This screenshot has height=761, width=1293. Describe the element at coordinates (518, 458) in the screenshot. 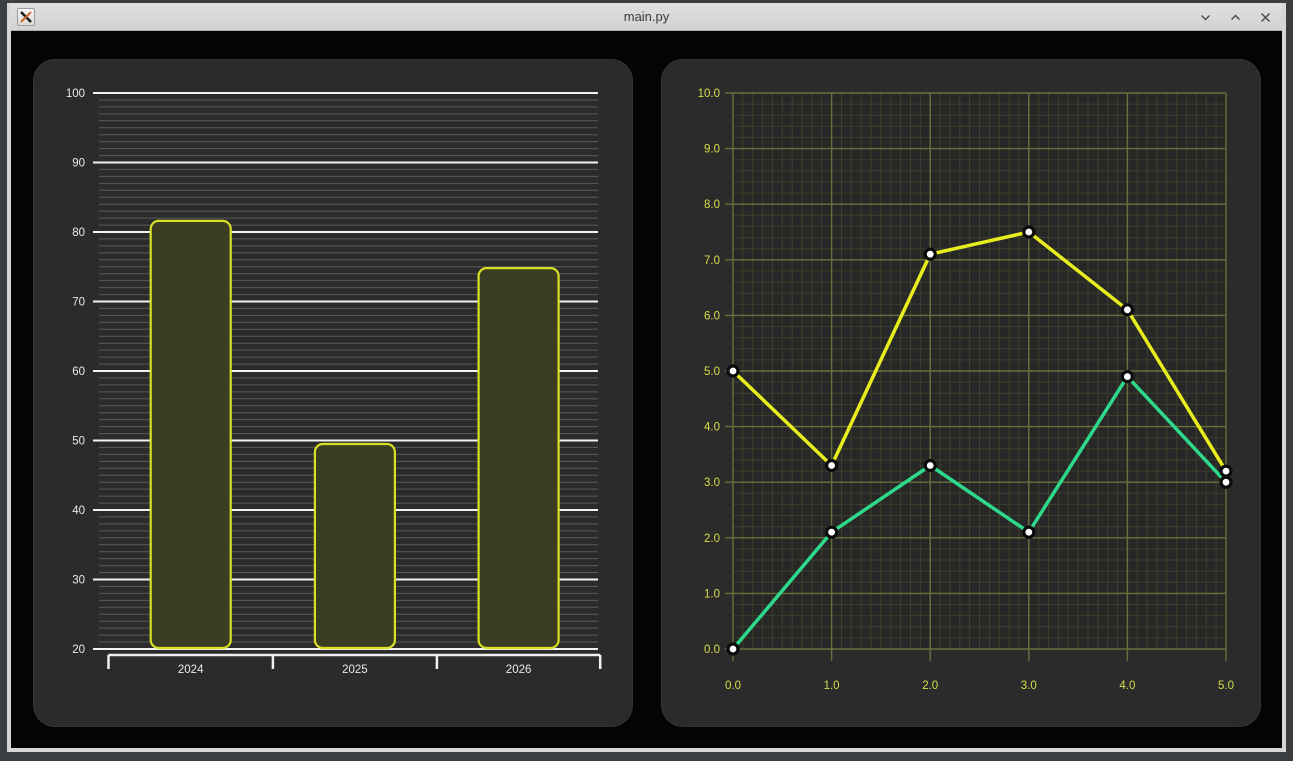

I see `bar-2026` at that location.